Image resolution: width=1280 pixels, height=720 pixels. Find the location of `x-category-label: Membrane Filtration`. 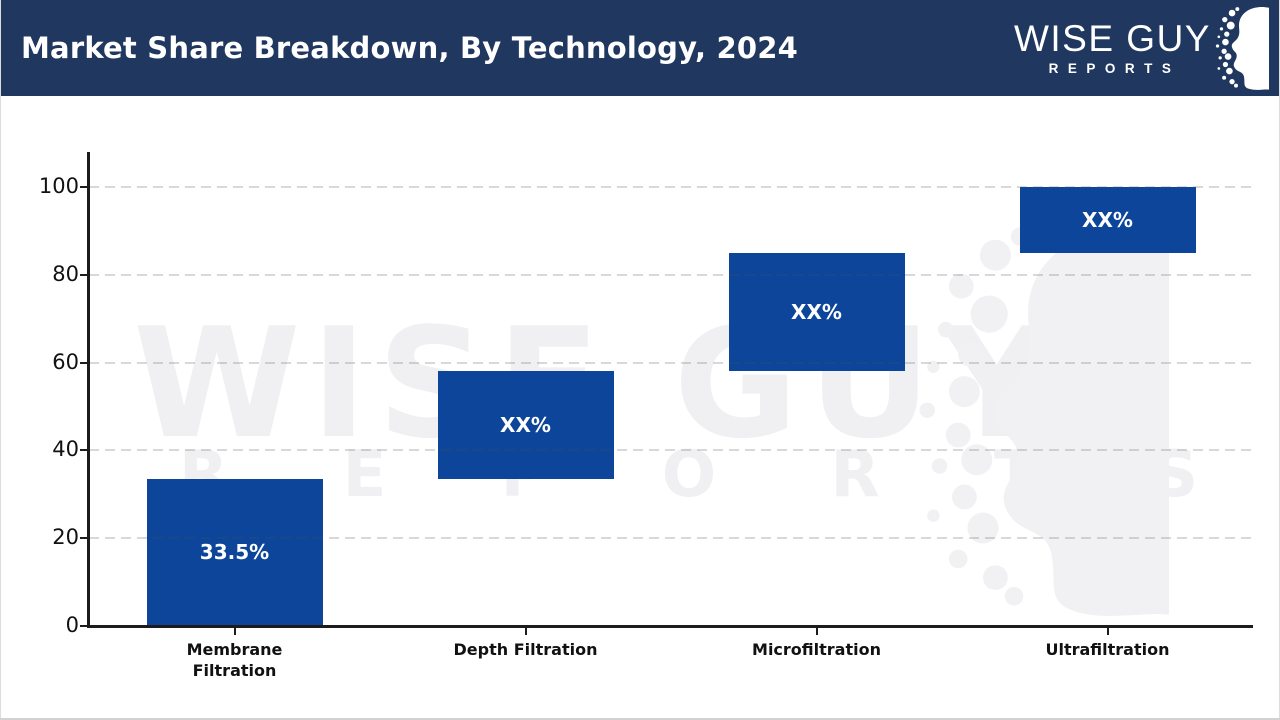

x-category-label: Membrane Filtration is located at coordinates (235, 660).